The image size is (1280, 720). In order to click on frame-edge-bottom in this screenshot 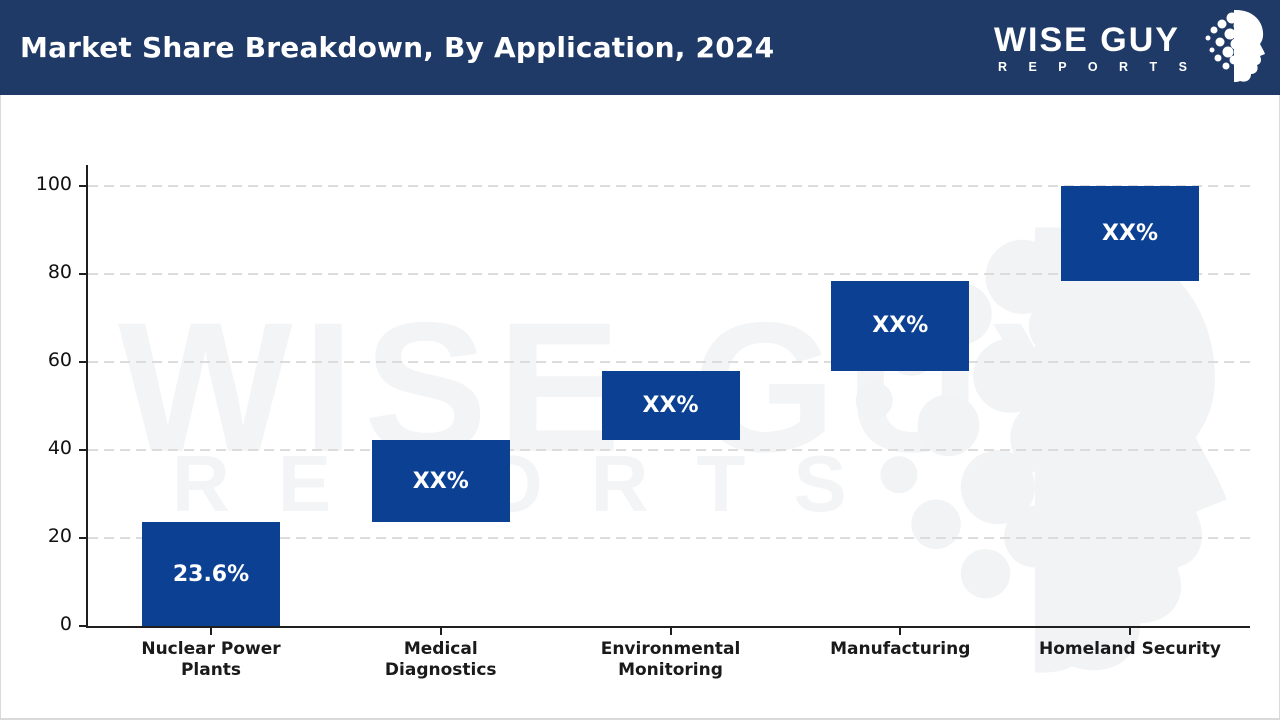, I will do `click(640, 719)`.